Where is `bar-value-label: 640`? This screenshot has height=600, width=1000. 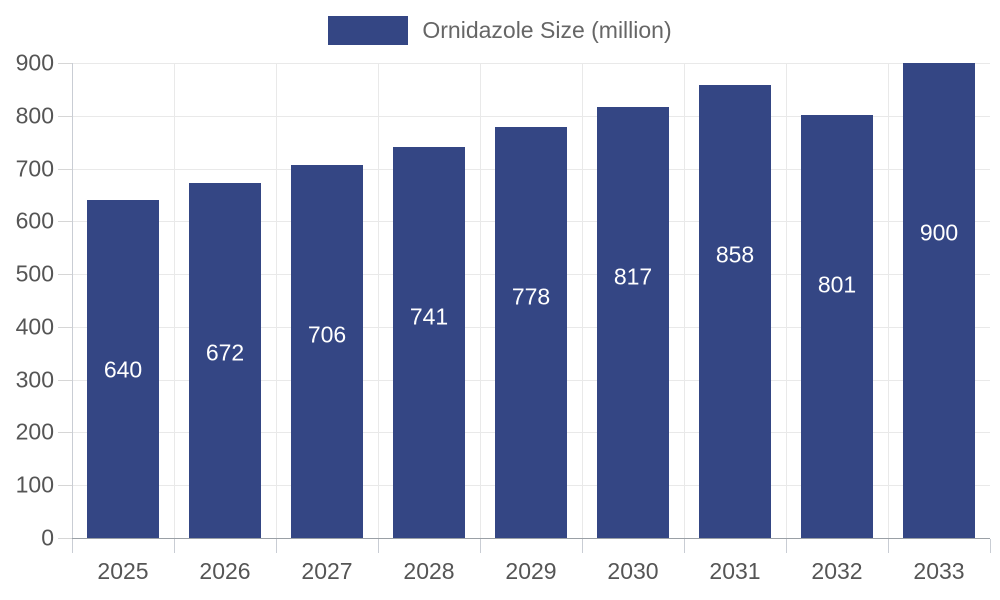 bar-value-label: 640 is located at coordinates (123, 369).